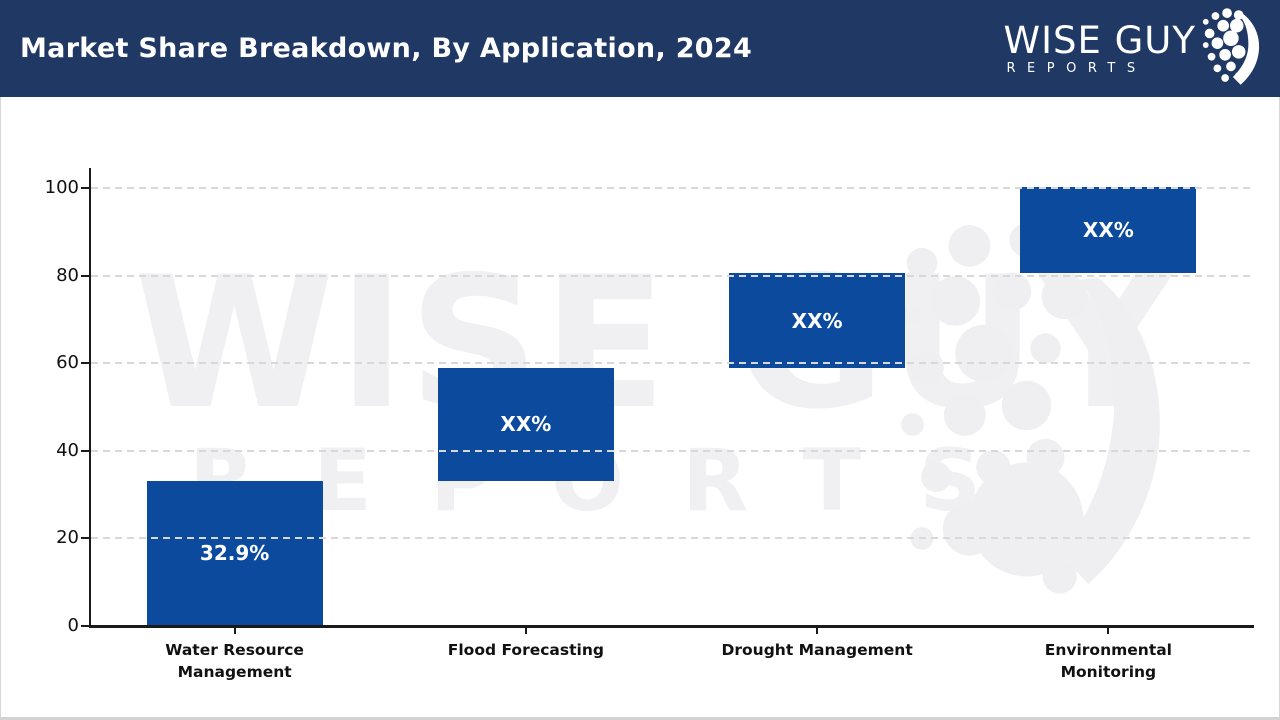  What do you see at coordinates (1036, 416) in the screenshot?
I see `watermark-head-dots` at bounding box center [1036, 416].